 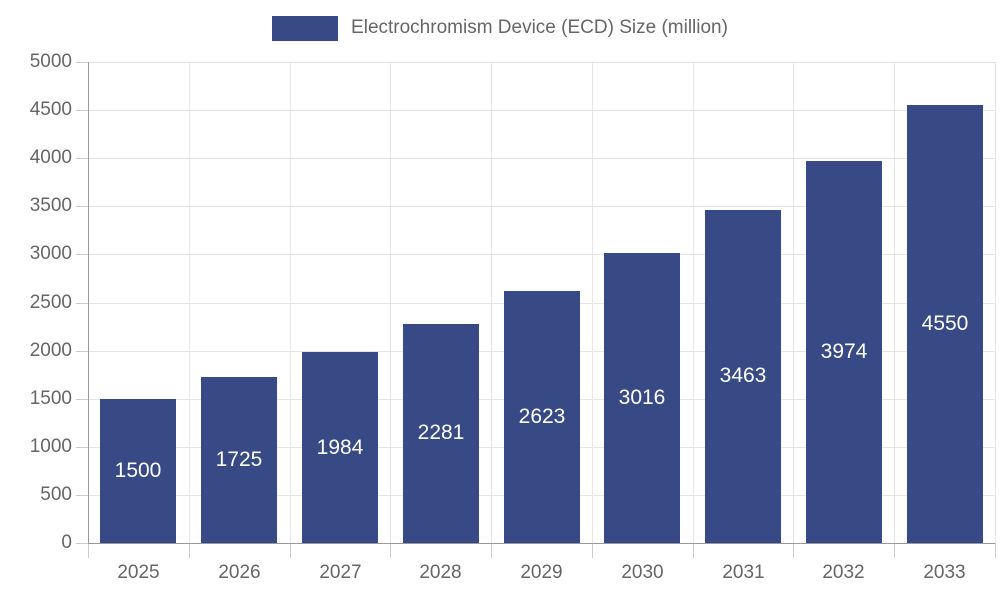 I want to click on x-axis-label: 2033, so click(x=944, y=572).